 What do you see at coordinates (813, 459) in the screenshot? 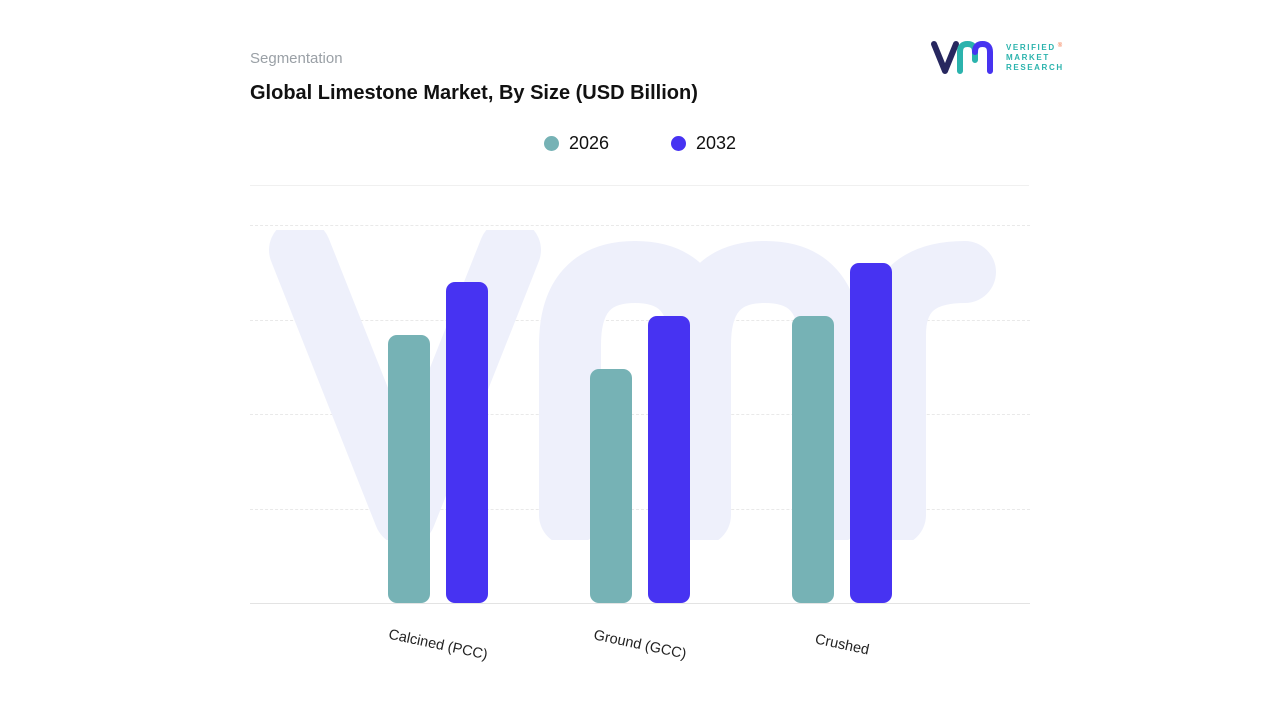
I see `bar-2026-crushed` at bounding box center [813, 459].